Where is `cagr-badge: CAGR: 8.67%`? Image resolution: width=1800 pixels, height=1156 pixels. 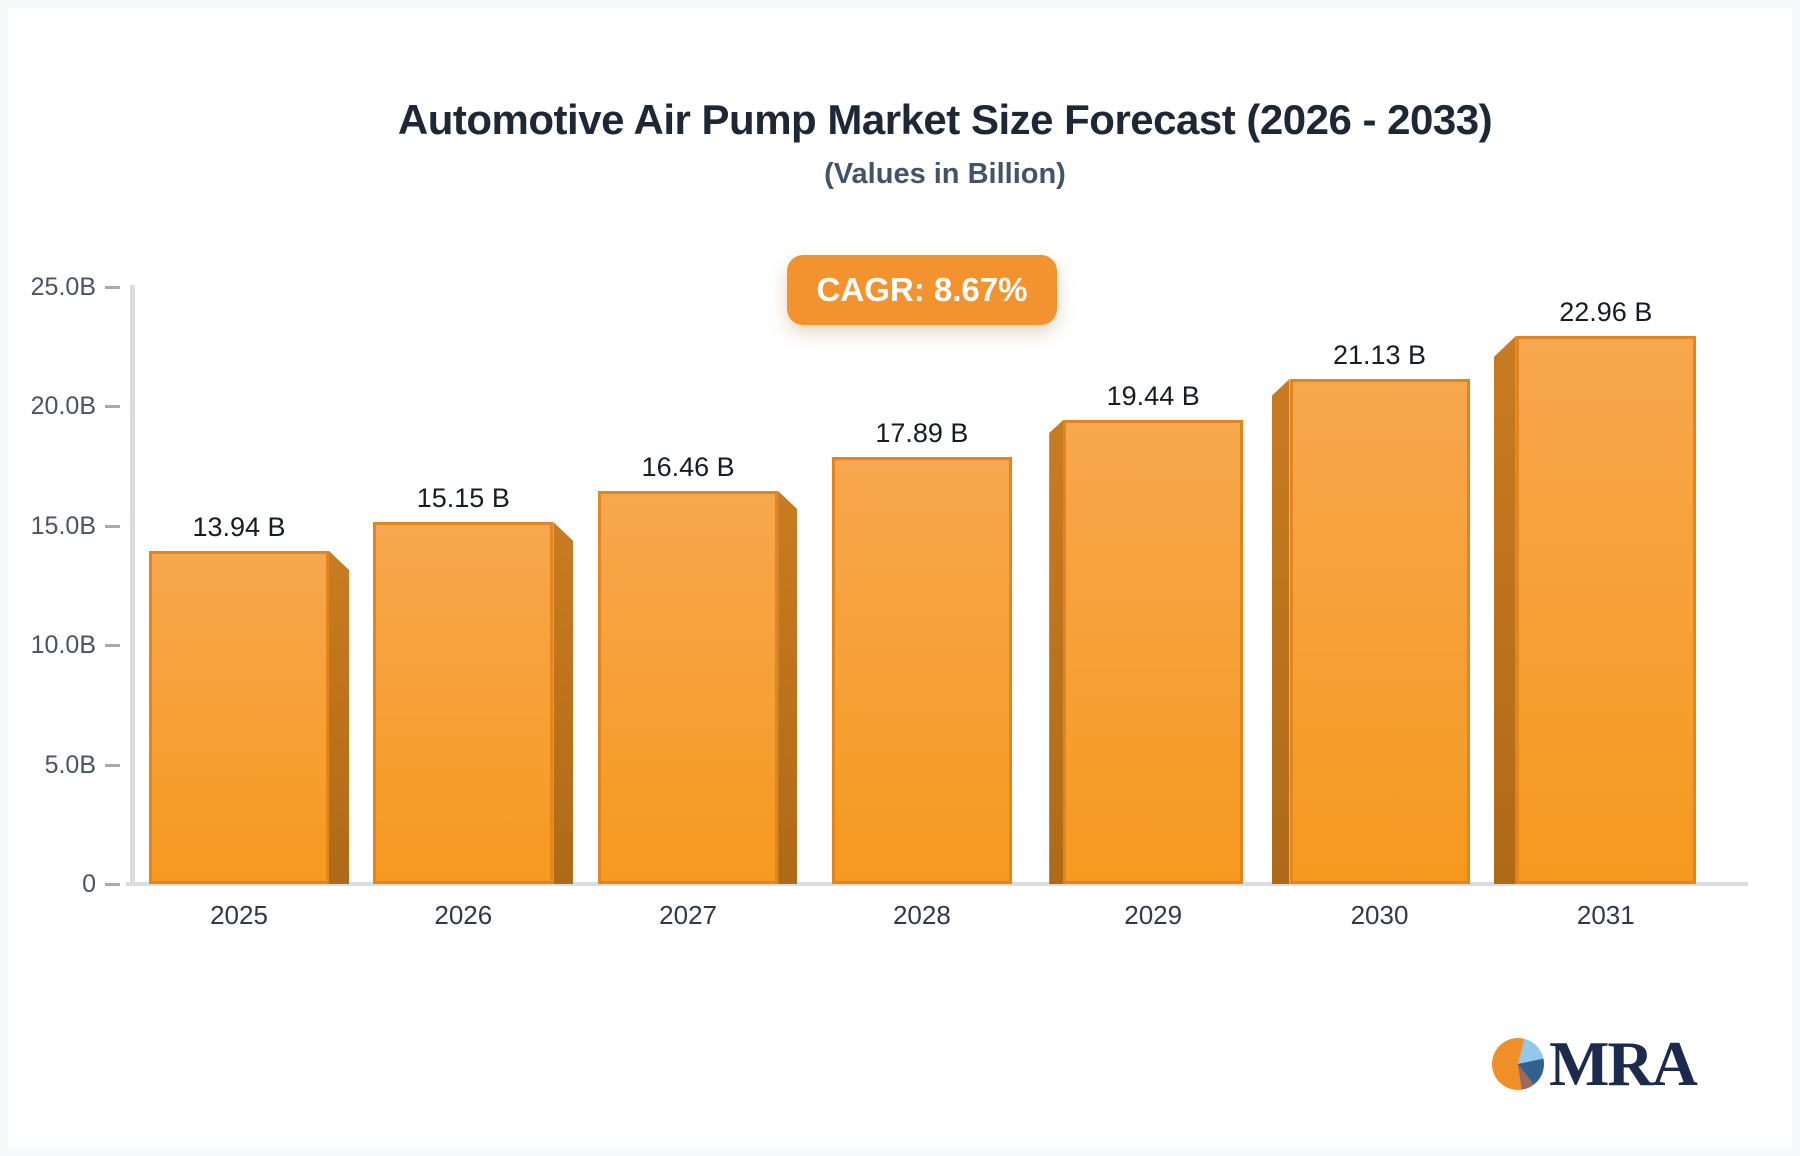 cagr-badge: CAGR: 8.67% is located at coordinates (922, 290).